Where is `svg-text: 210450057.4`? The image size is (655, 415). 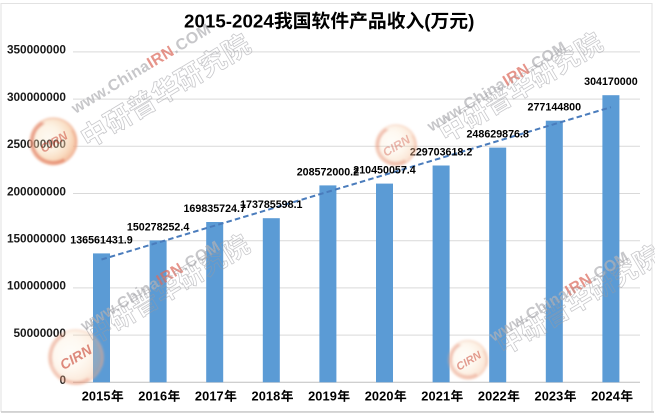 svg-text: 210450057.4 is located at coordinates (384, 171).